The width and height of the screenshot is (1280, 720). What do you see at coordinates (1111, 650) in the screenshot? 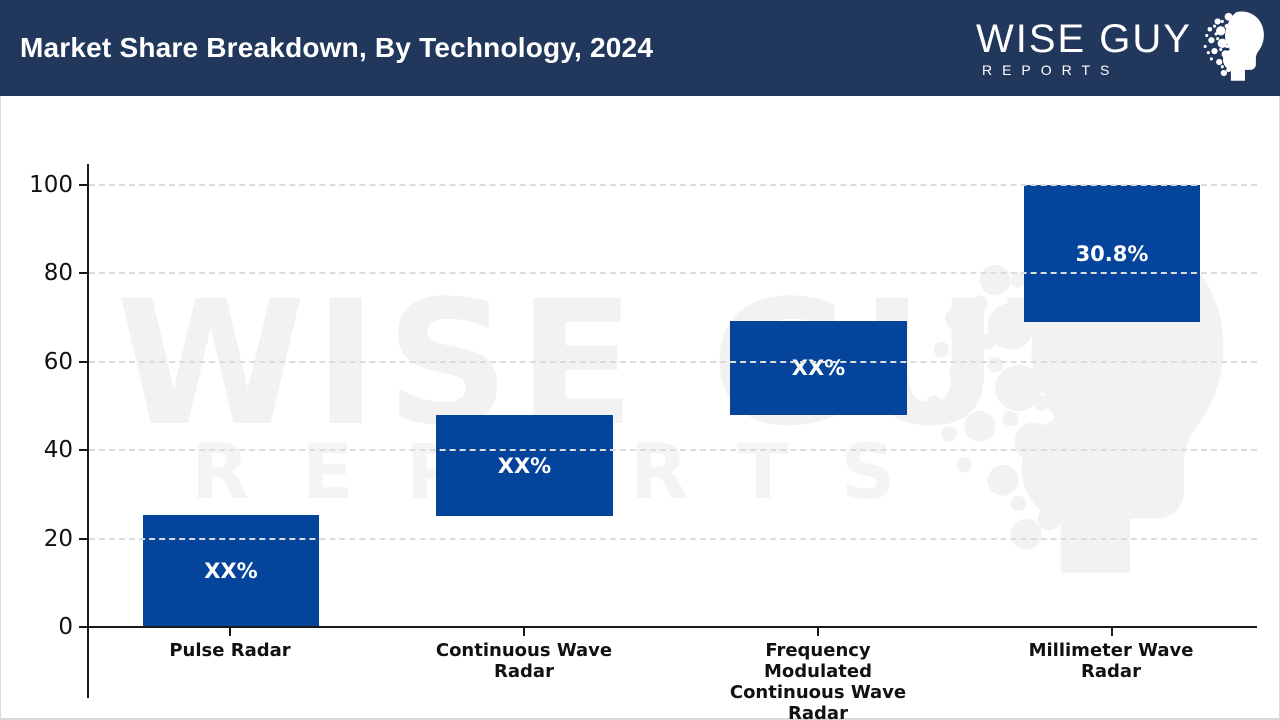
I see `x-label-line: Millimeter Wave` at bounding box center [1111, 650].